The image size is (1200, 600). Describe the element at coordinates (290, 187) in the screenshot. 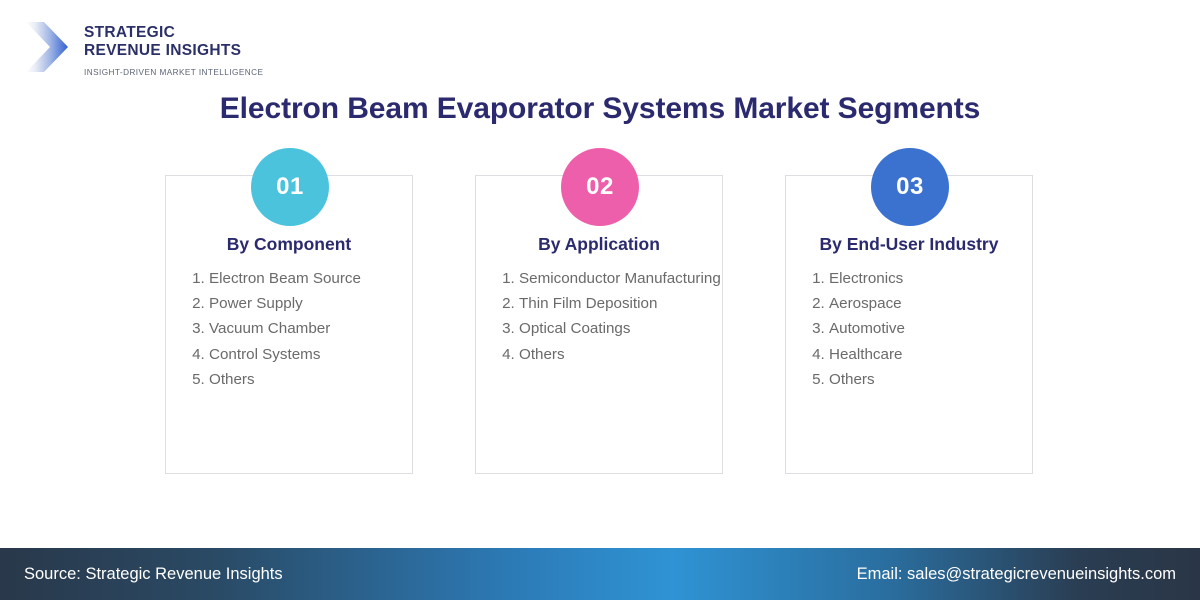

I see `card-number-badge: 01` at that location.